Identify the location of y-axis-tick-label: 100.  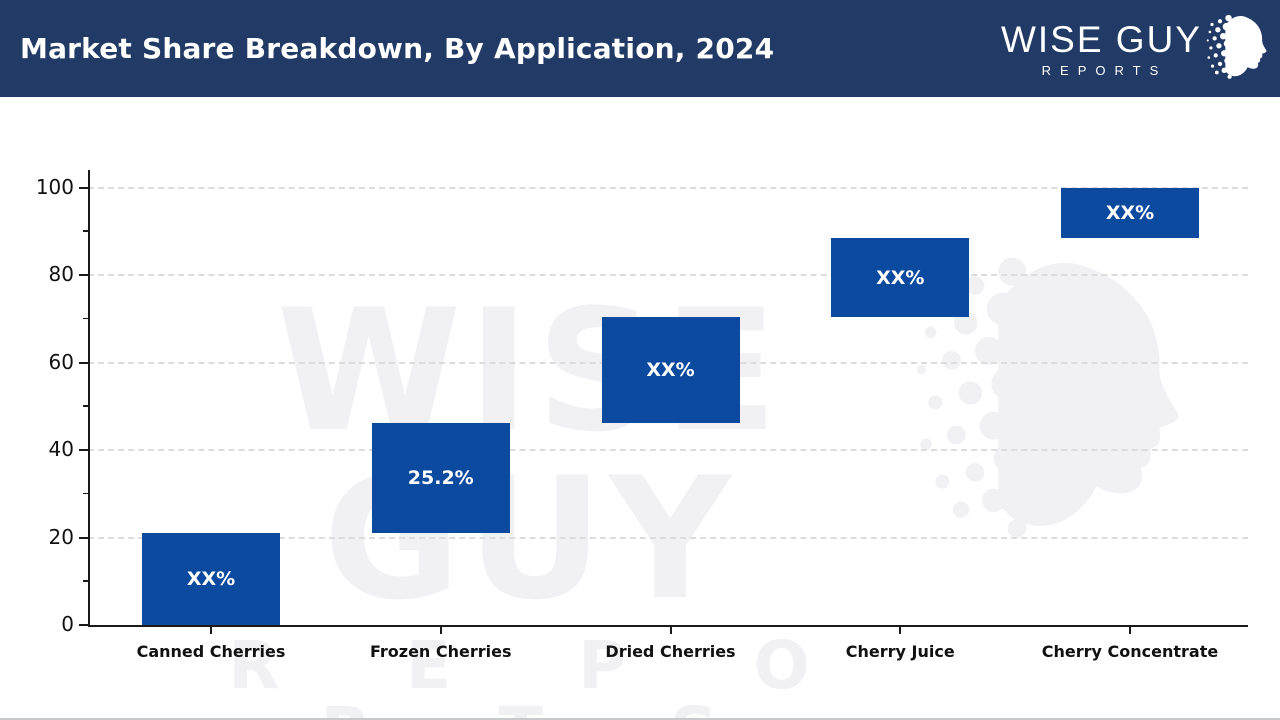
(54, 186).